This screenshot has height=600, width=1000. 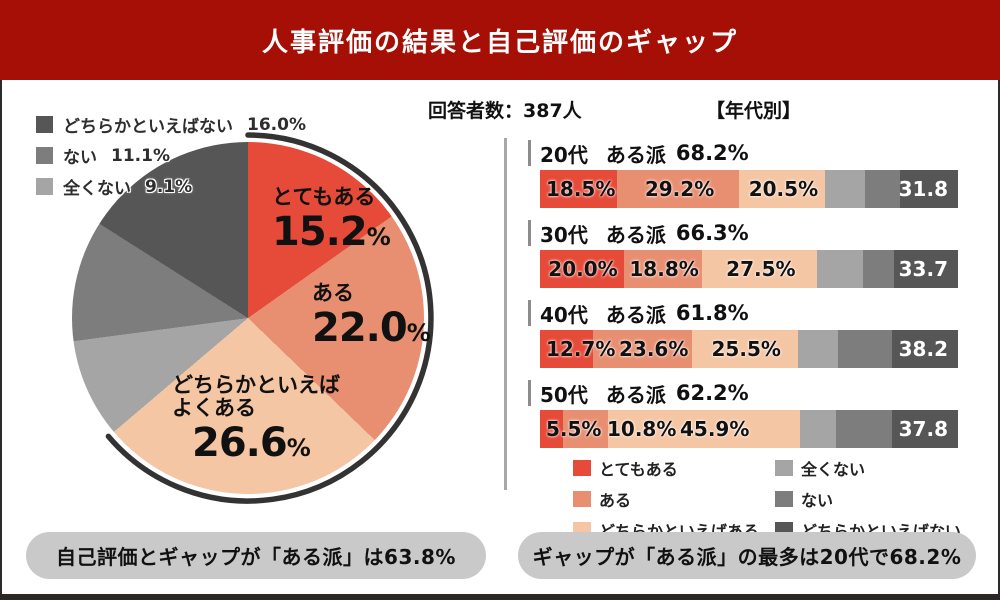 I want to click on group-total-value: 62.2%, so click(x=712, y=393).